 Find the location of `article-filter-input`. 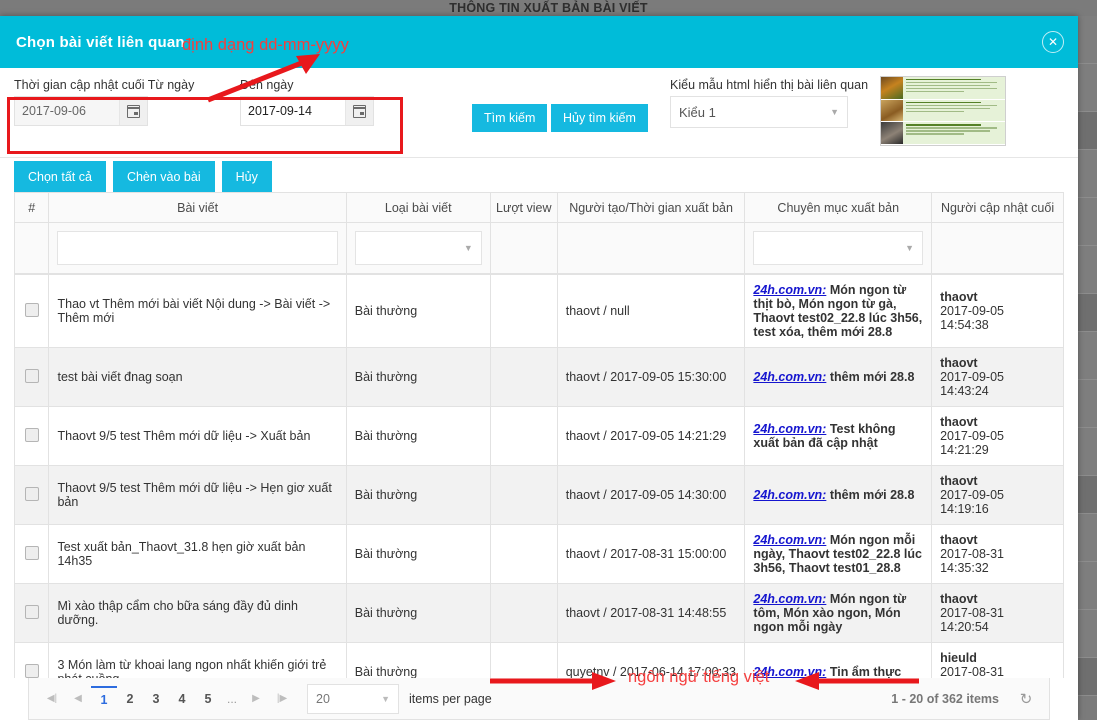

article-filter-input is located at coordinates (197, 248).